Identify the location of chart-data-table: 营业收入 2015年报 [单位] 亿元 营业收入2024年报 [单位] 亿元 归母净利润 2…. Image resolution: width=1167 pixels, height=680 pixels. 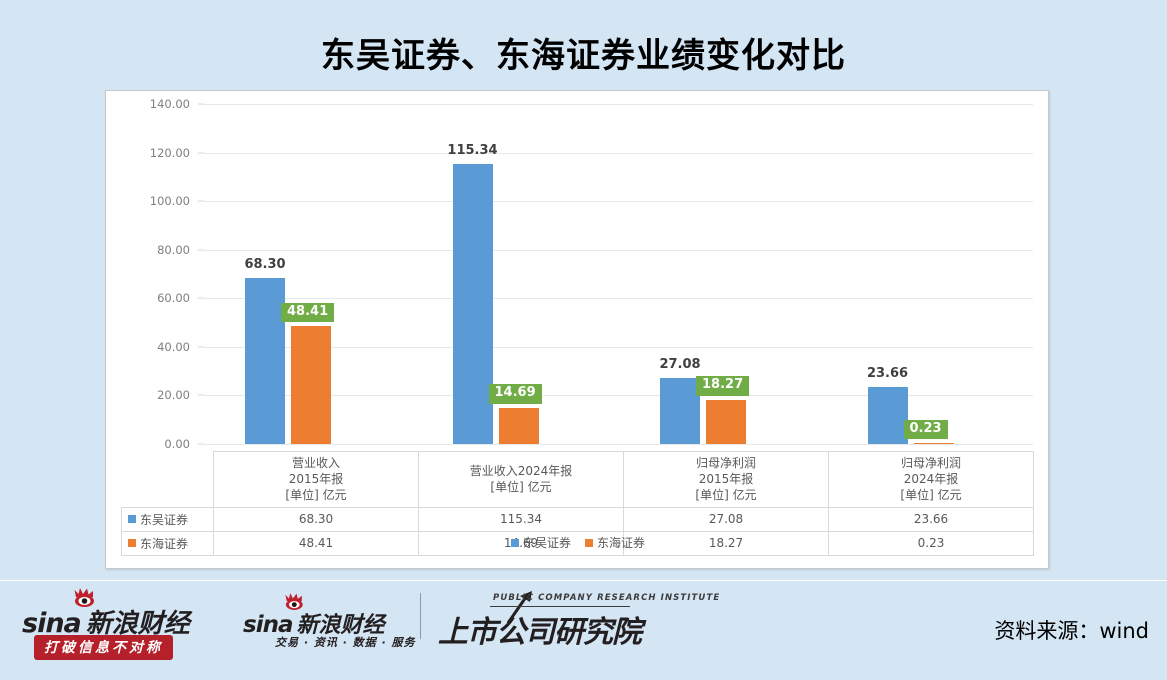
(577, 503).